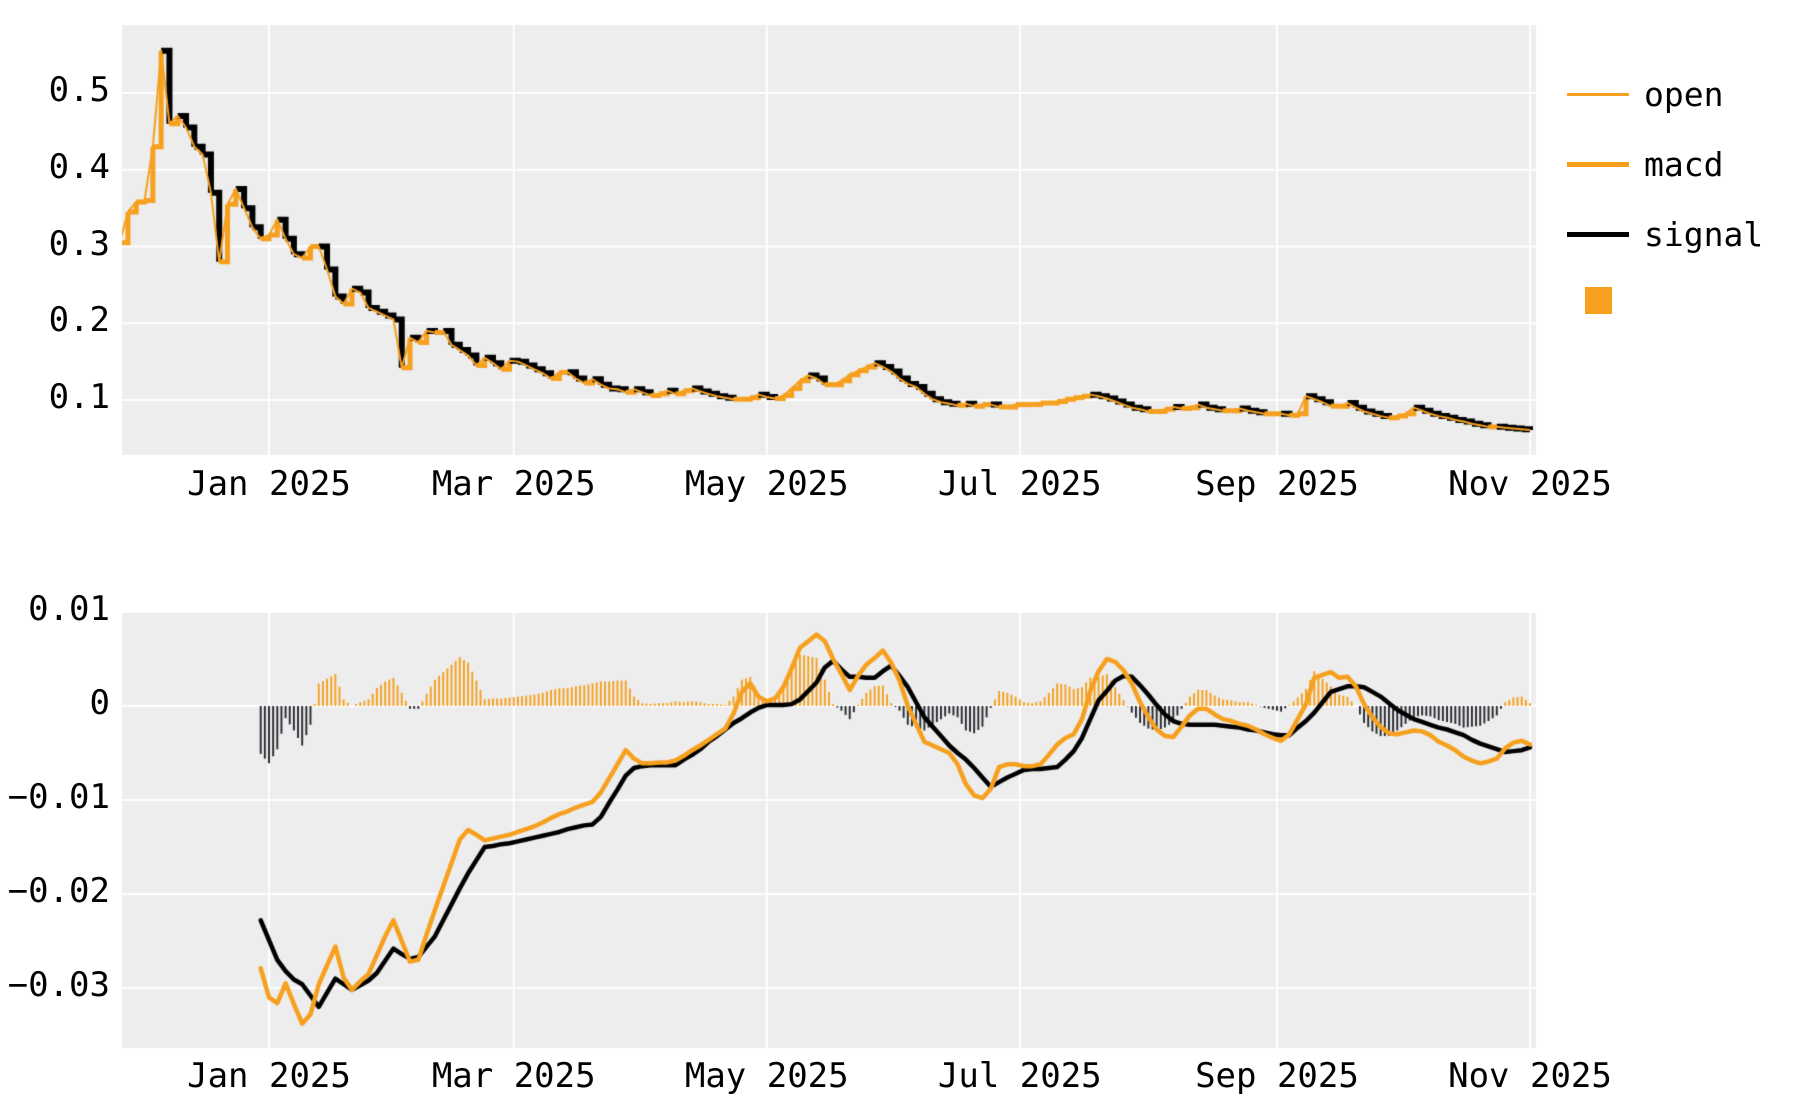 The image size is (1800, 1100). I want to click on macd-line-swatch-icon, so click(1598, 164).